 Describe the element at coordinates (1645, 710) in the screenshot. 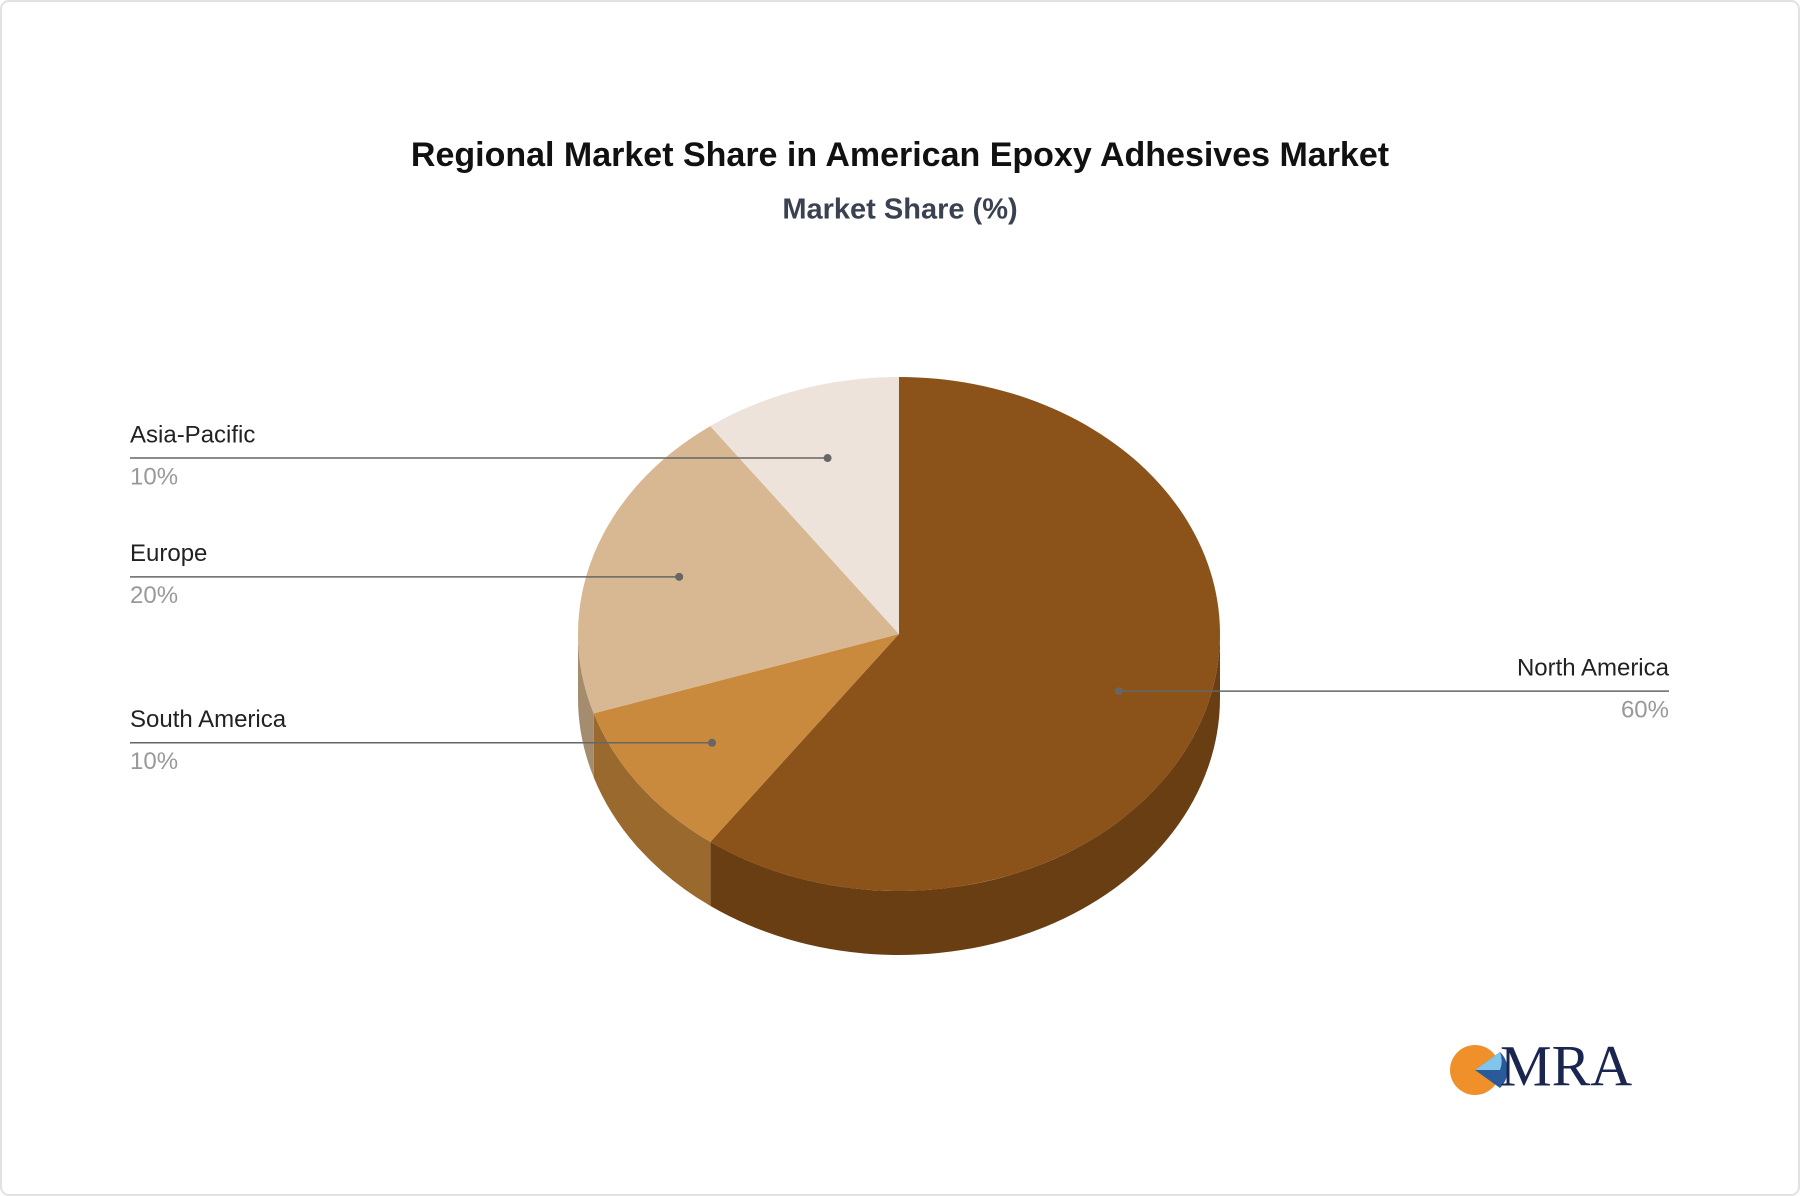

I see `slice-value-label: 60%` at that location.